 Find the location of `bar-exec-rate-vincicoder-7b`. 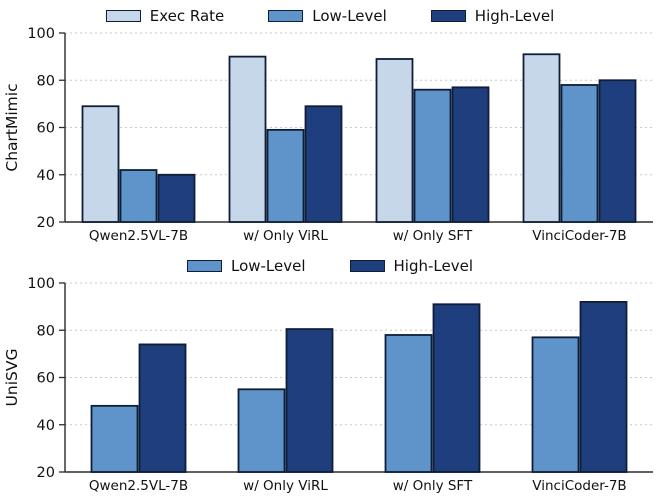

bar-exec-rate-vincicoder-7b is located at coordinates (541, 138).